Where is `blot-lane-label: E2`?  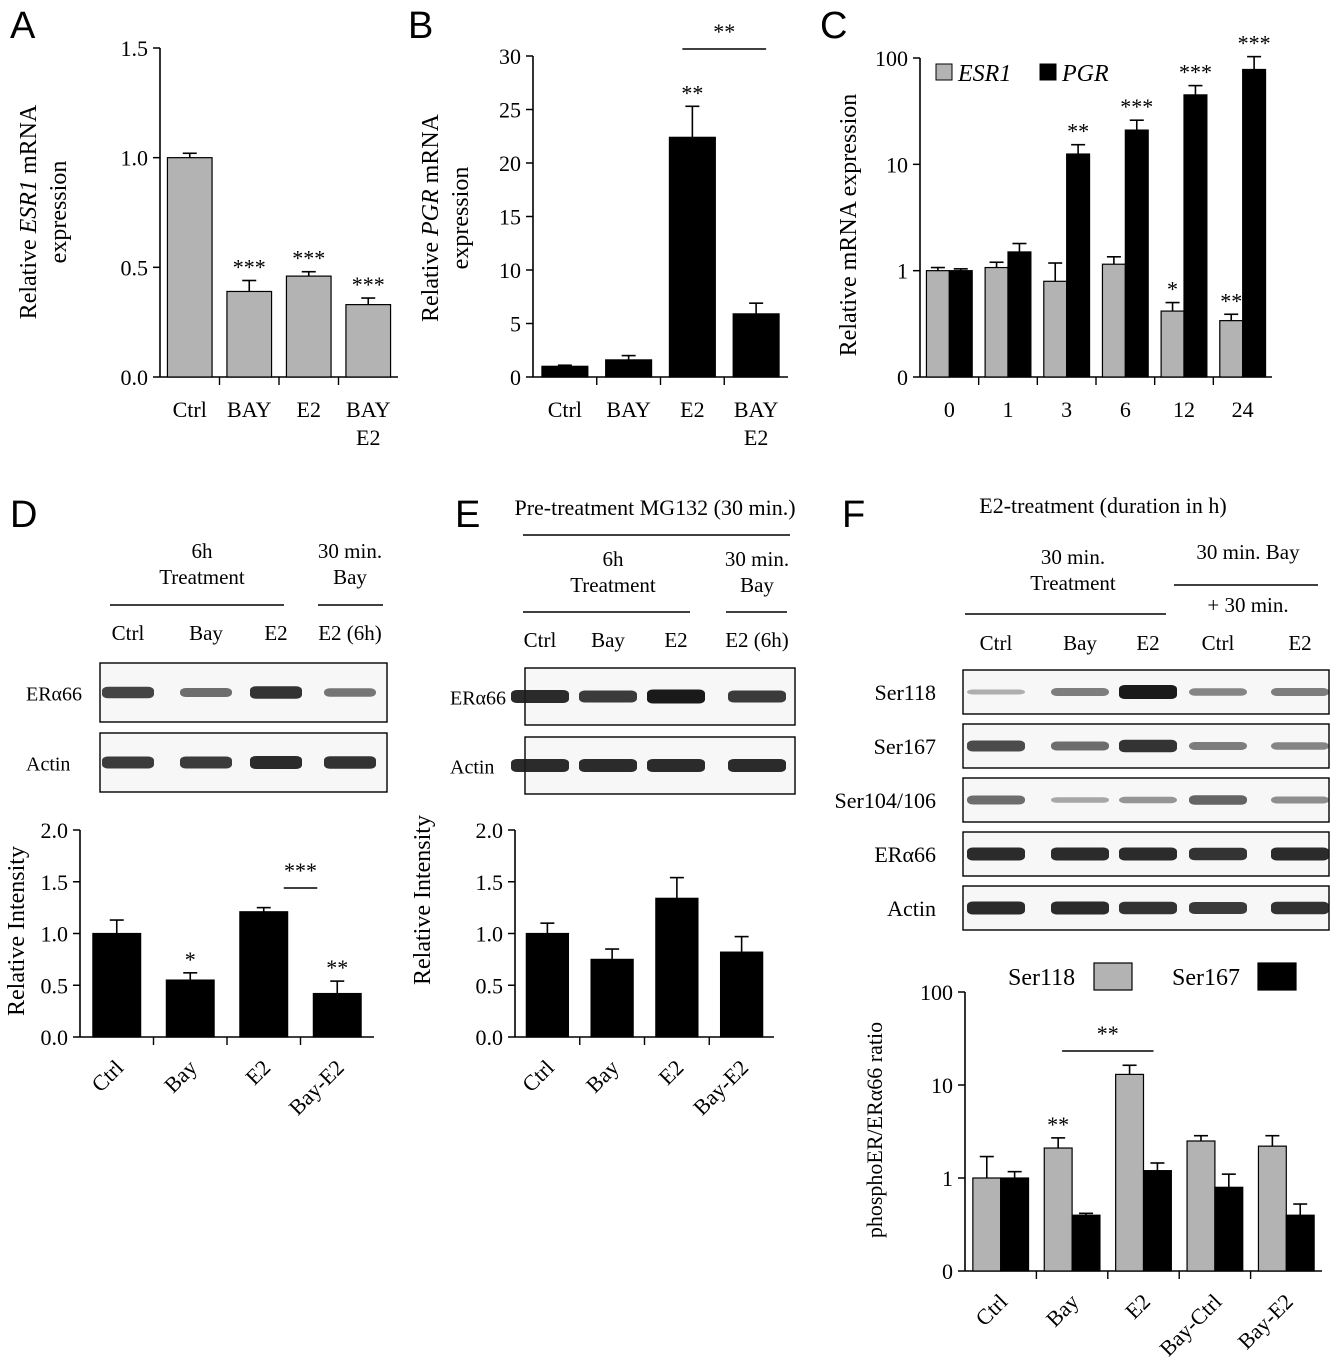
blot-lane-label: E2 is located at coordinates (275, 633).